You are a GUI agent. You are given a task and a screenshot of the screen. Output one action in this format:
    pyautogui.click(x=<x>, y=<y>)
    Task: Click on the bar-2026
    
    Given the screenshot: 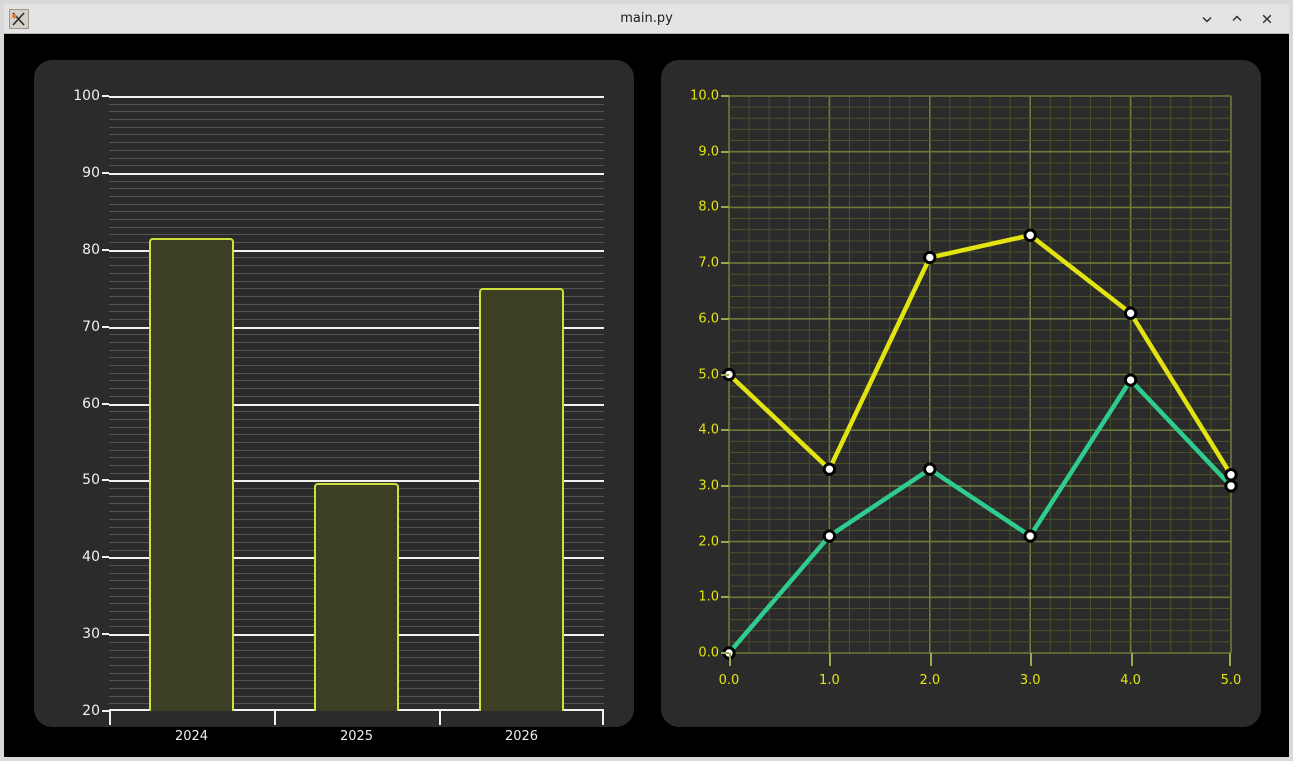 What is the action you would take?
    pyautogui.click(x=521, y=499)
    